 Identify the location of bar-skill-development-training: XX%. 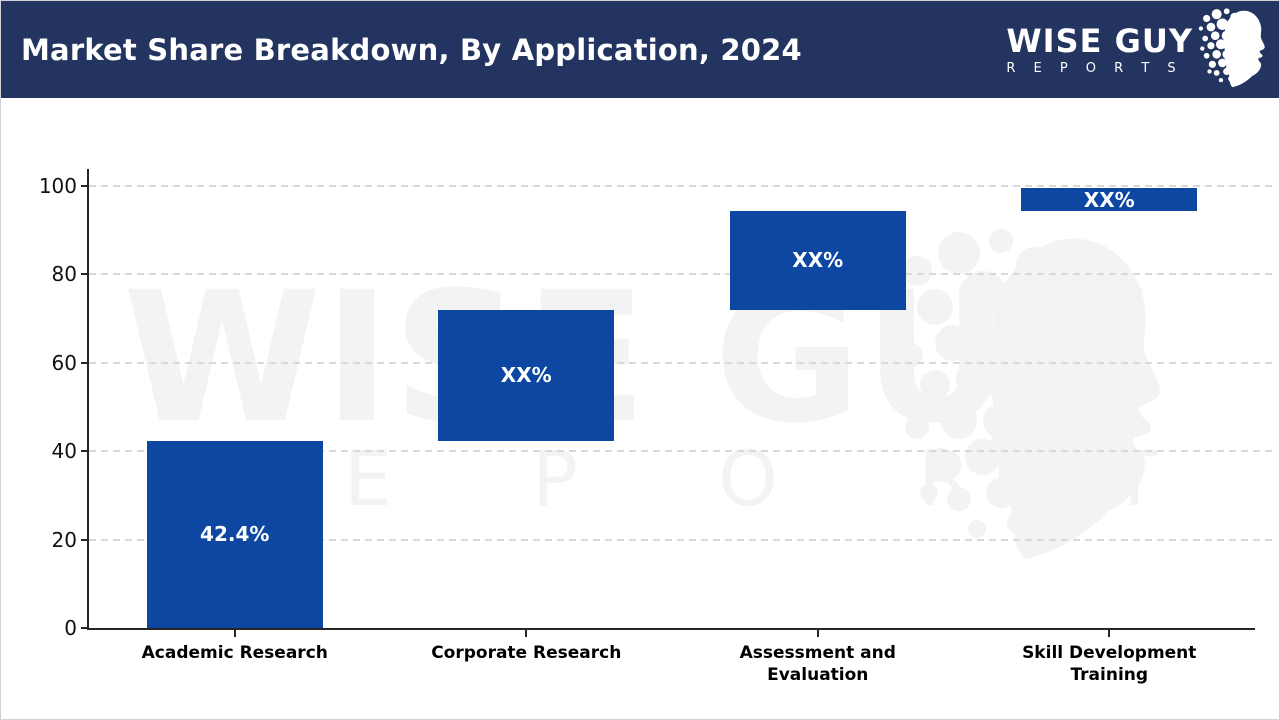
(1109, 199).